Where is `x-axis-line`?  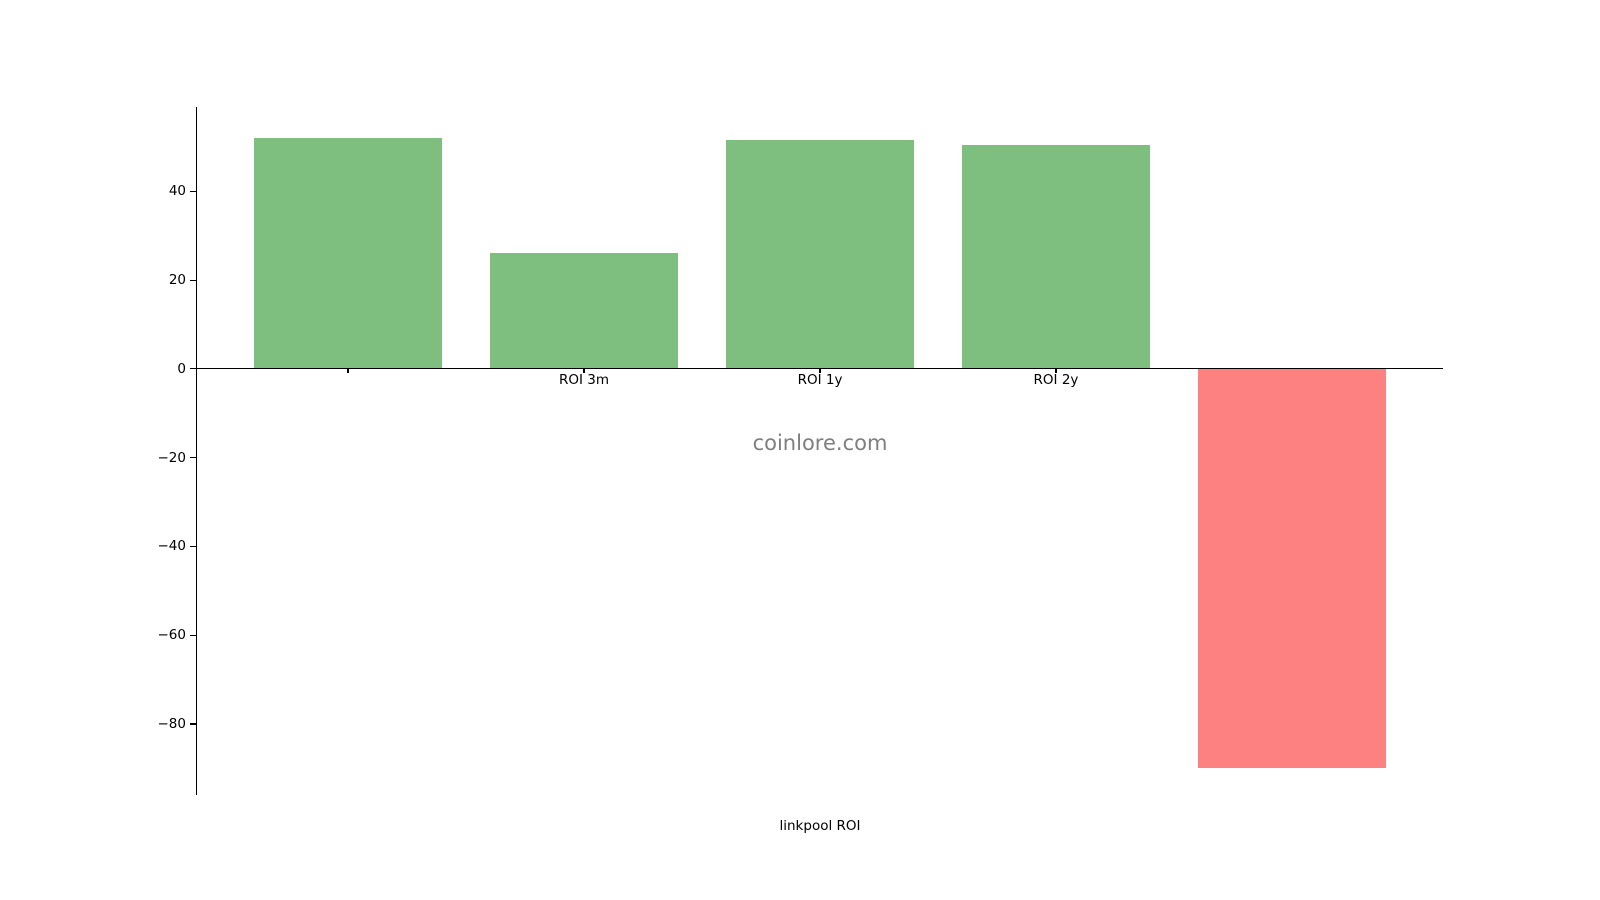 x-axis-line is located at coordinates (820, 369).